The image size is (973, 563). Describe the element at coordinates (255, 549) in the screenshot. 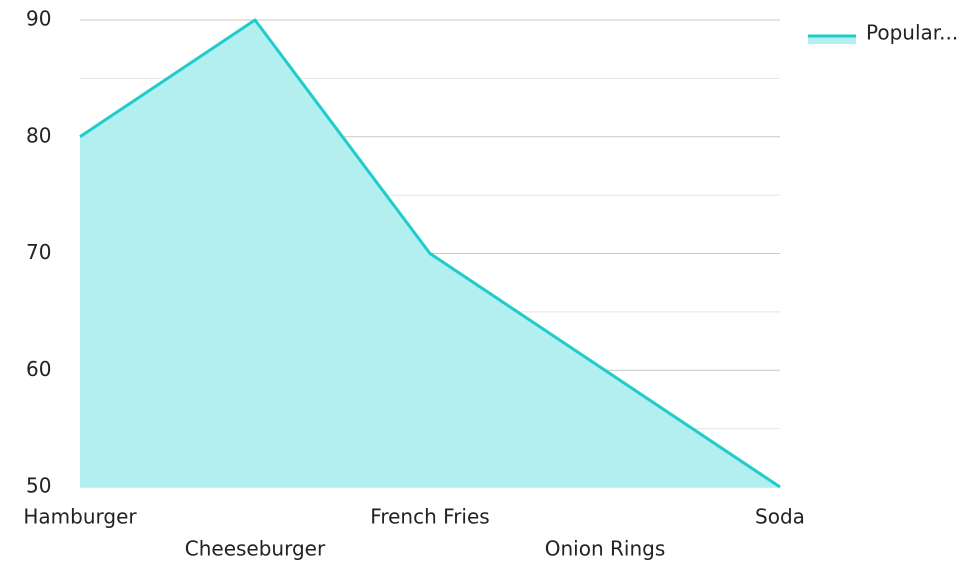

I see `x-tick-label: Cheeseburger` at that location.